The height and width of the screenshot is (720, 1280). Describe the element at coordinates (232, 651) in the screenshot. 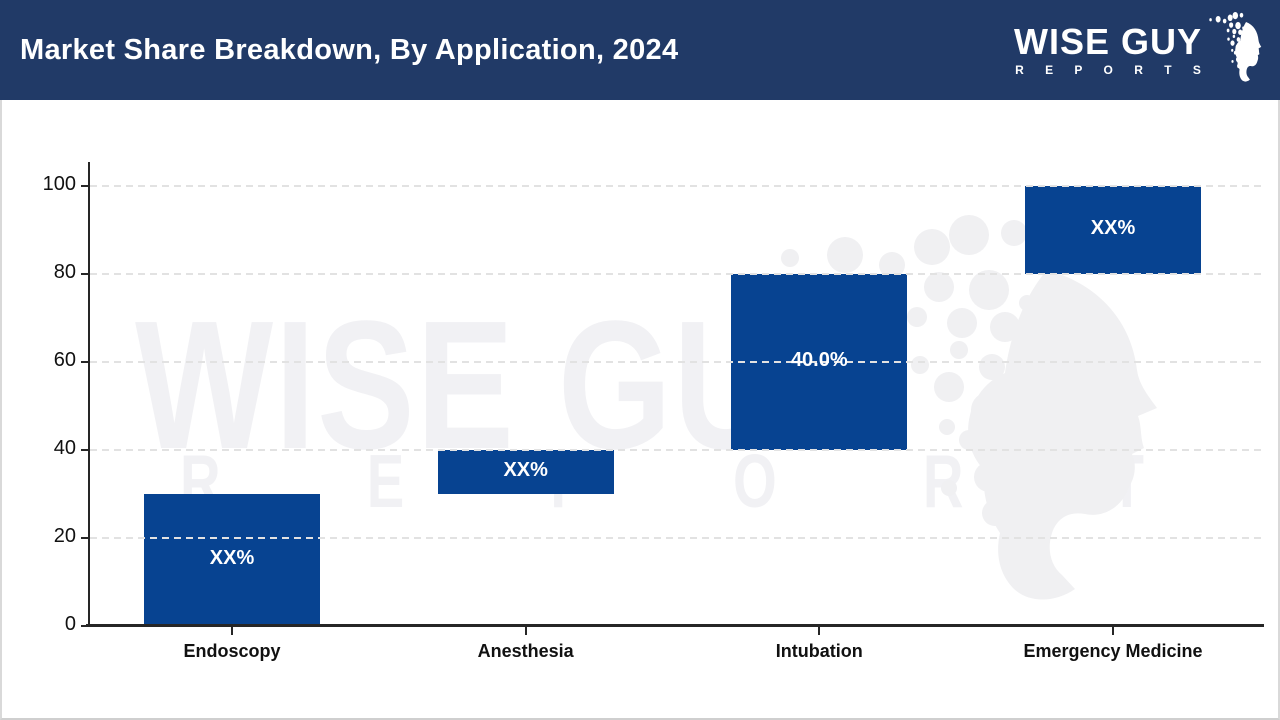

I see `x-axis-tick-label: Endoscopy` at that location.